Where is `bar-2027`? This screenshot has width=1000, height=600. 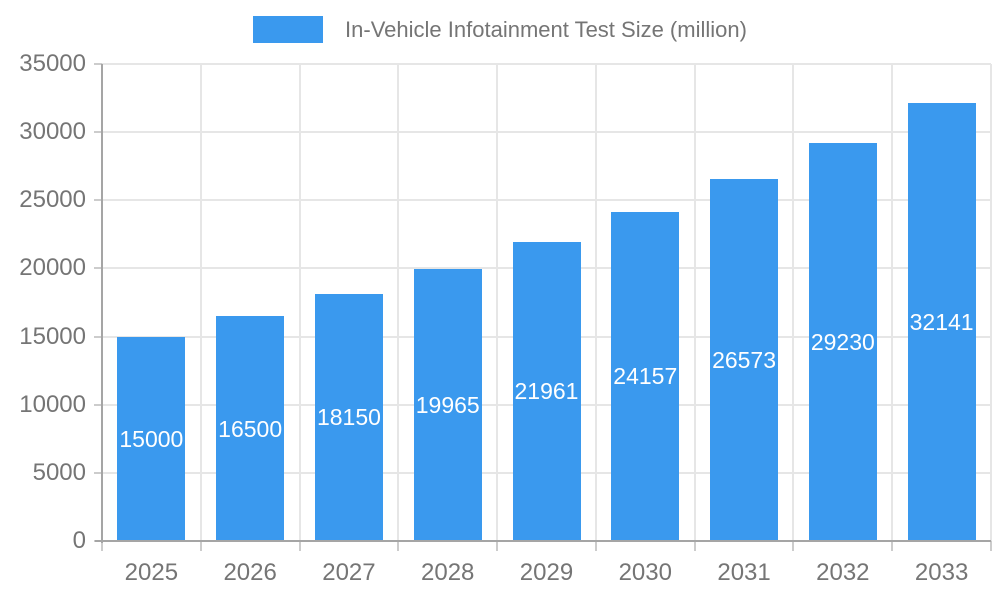 bar-2027 is located at coordinates (348, 417).